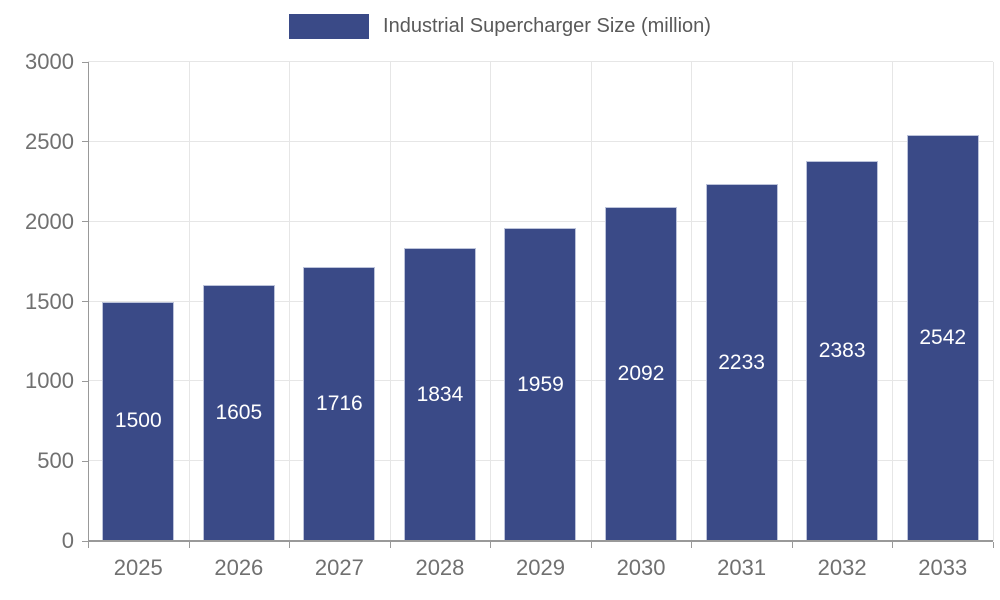 Image resolution: width=1000 pixels, height=600 pixels. I want to click on bar-value-label: 1605, so click(239, 412).